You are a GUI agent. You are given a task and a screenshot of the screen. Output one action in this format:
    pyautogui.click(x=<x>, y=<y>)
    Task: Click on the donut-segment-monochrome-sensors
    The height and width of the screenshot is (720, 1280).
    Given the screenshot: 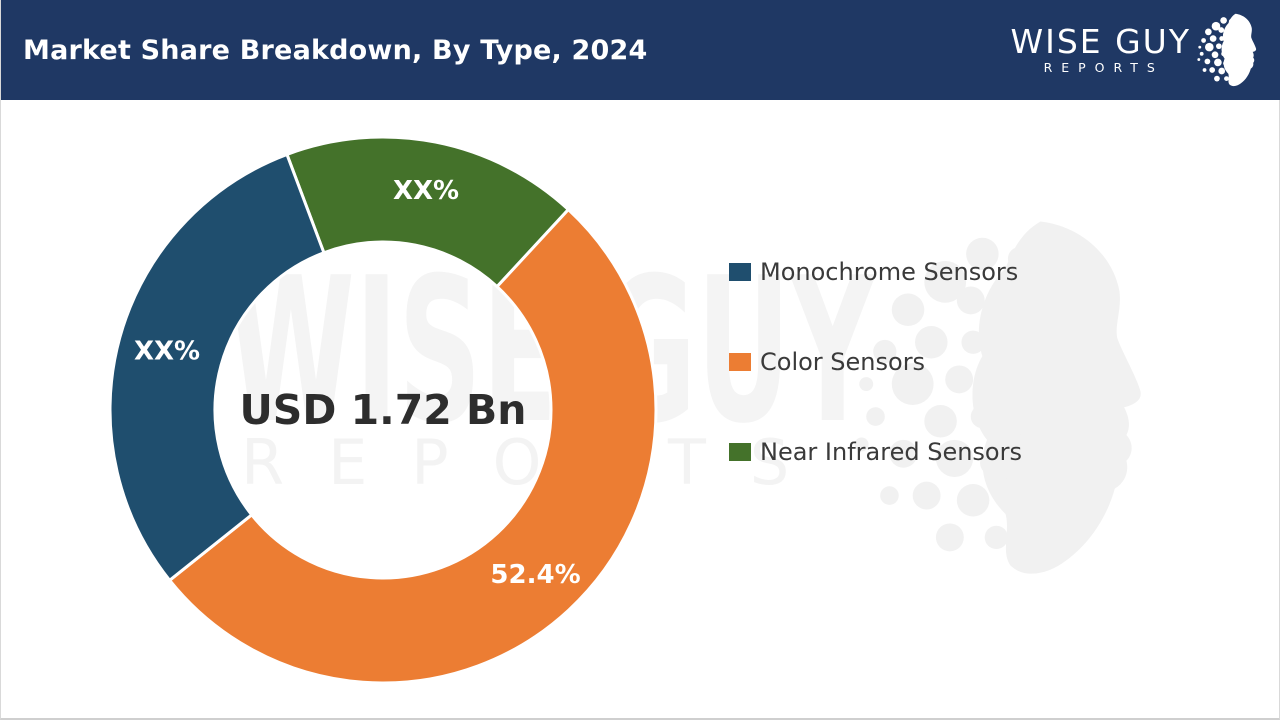 What is the action you would take?
    pyautogui.click(x=217, y=367)
    